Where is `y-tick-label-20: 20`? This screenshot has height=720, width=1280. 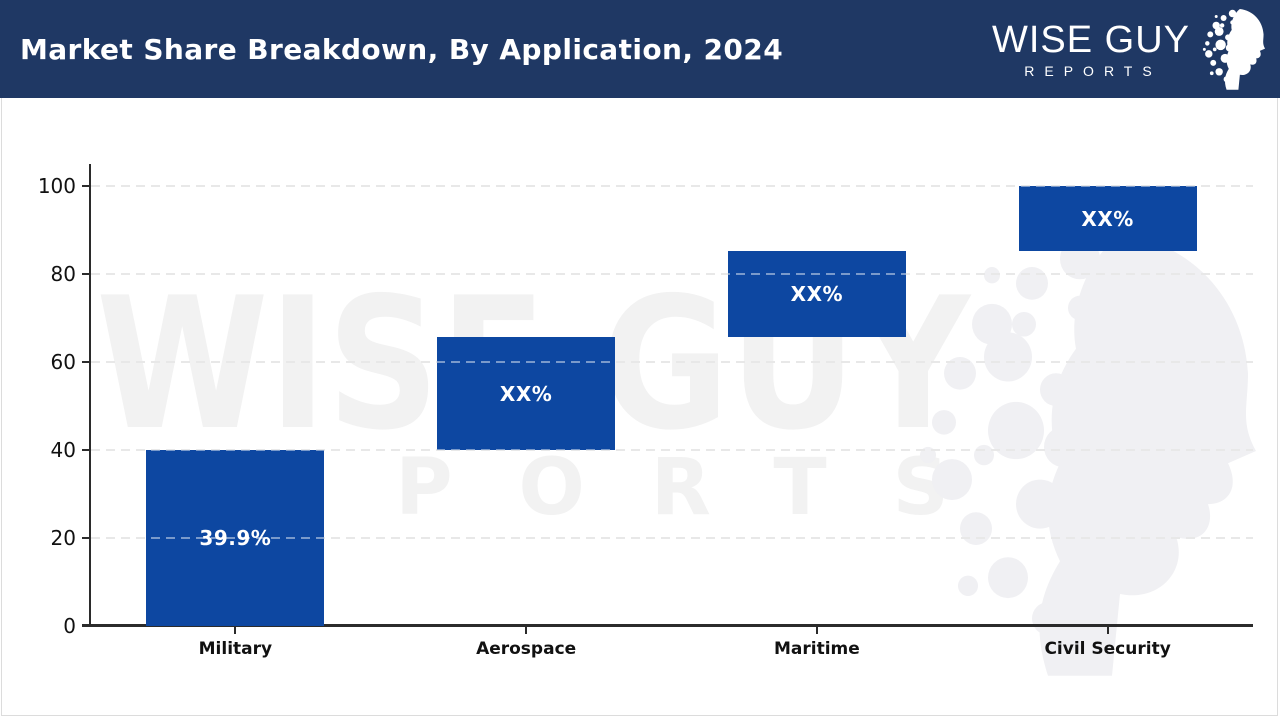
y-tick-label-20: 20 is located at coordinates (63, 538).